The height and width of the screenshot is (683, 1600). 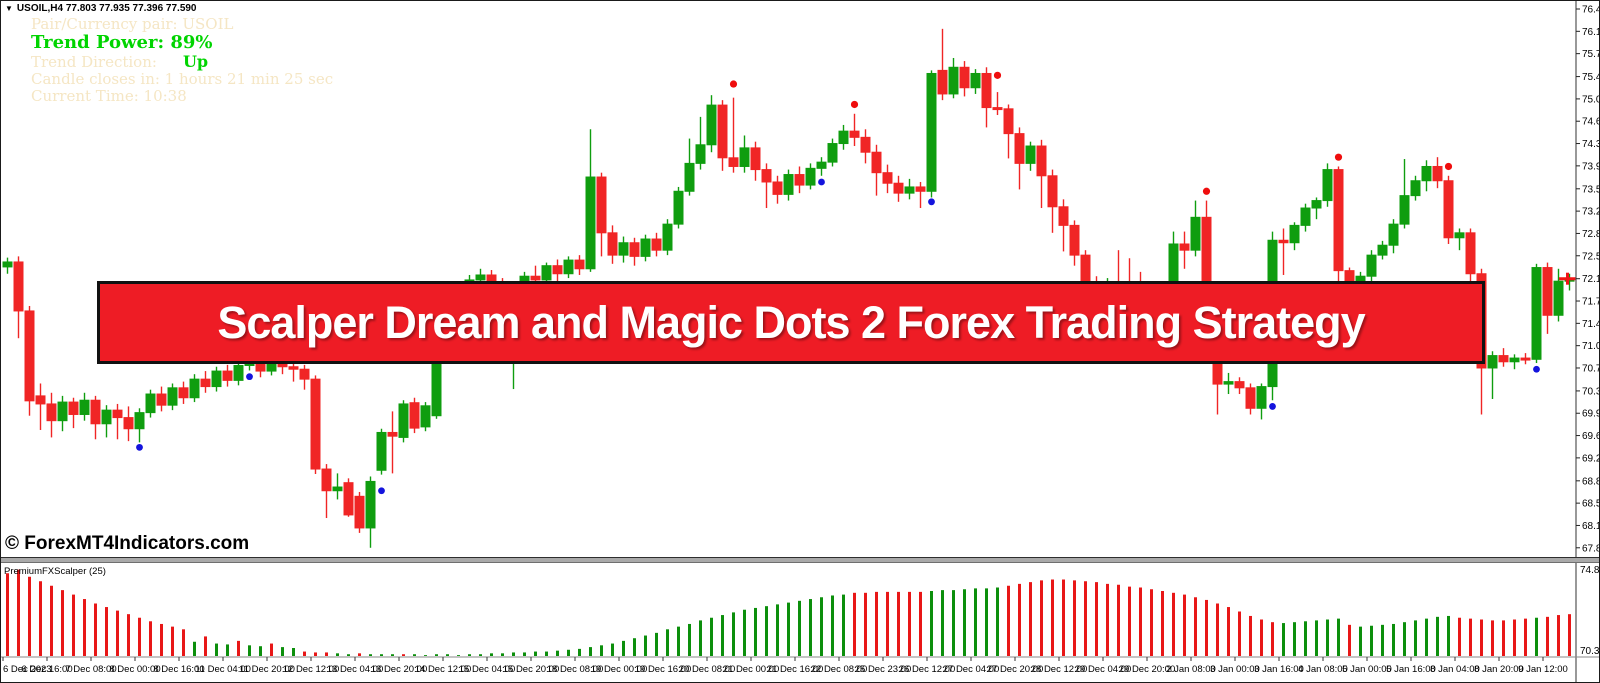 What do you see at coordinates (1191, 669) in the screenshot?
I see `svg-text: 2 Jan 08:00` at bounding box center [1191, 669].